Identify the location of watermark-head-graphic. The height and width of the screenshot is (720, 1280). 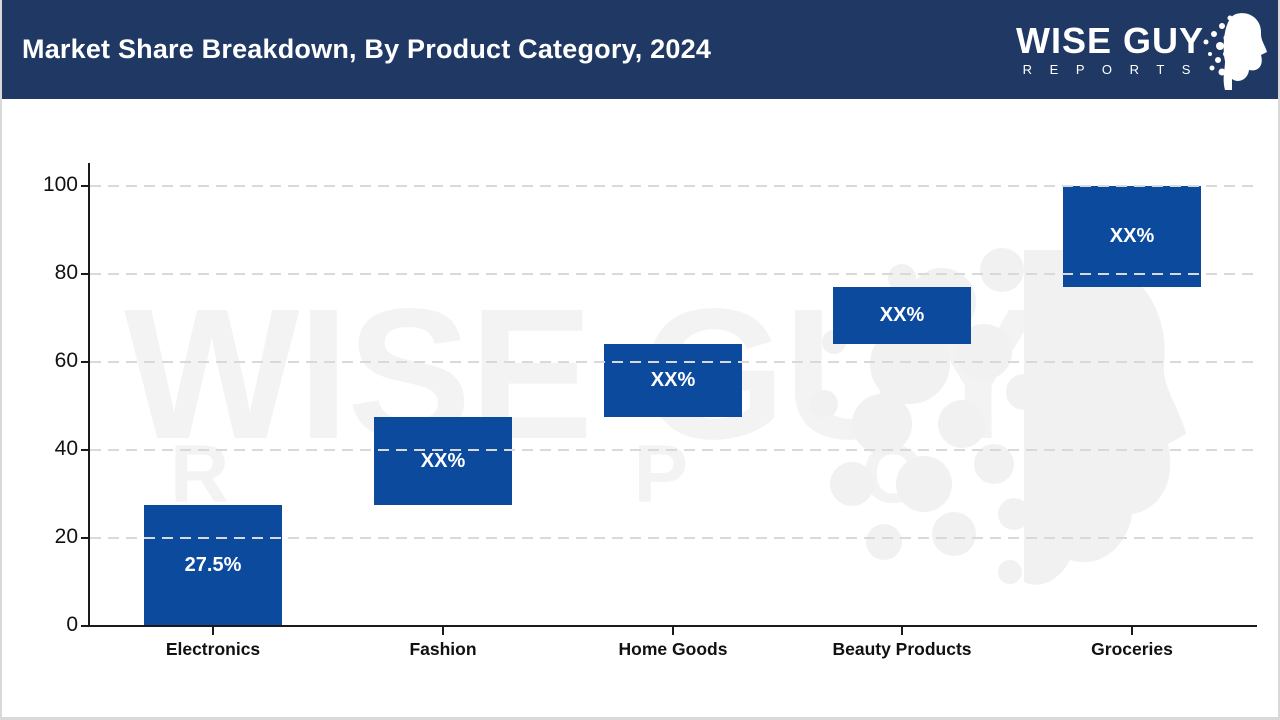
(998, 416).